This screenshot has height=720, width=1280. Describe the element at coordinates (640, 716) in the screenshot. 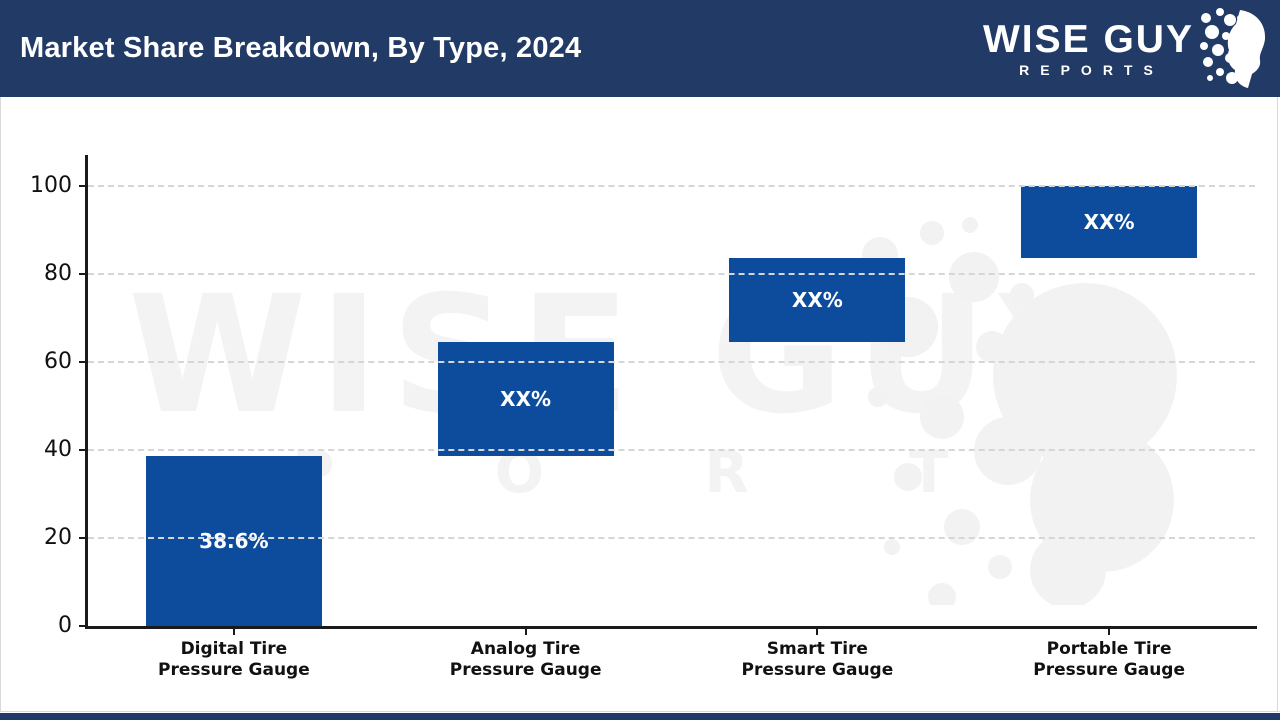

I see `footer-bar` at that location.